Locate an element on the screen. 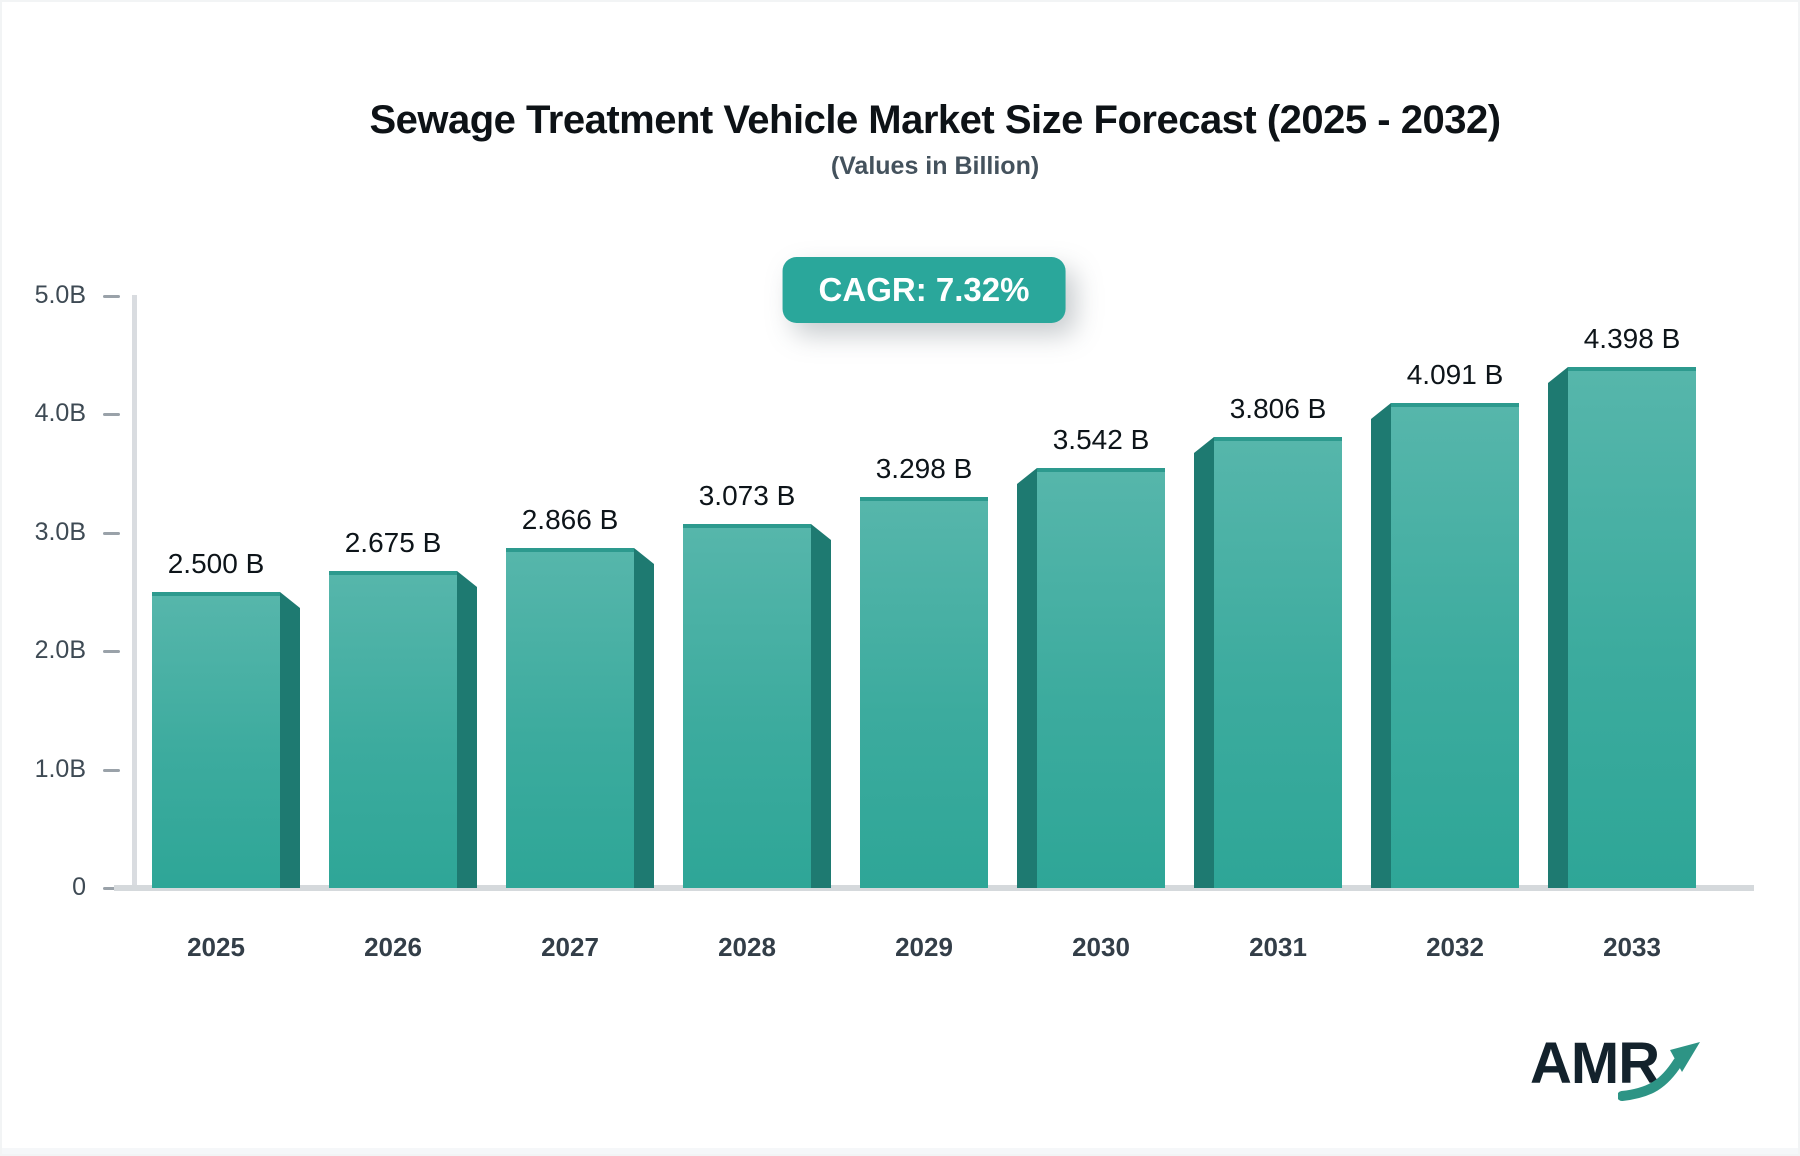 This screenshot has width=1800, height=1156. x-tick-label-2025: 2025 is located at coordinates (216, 947).